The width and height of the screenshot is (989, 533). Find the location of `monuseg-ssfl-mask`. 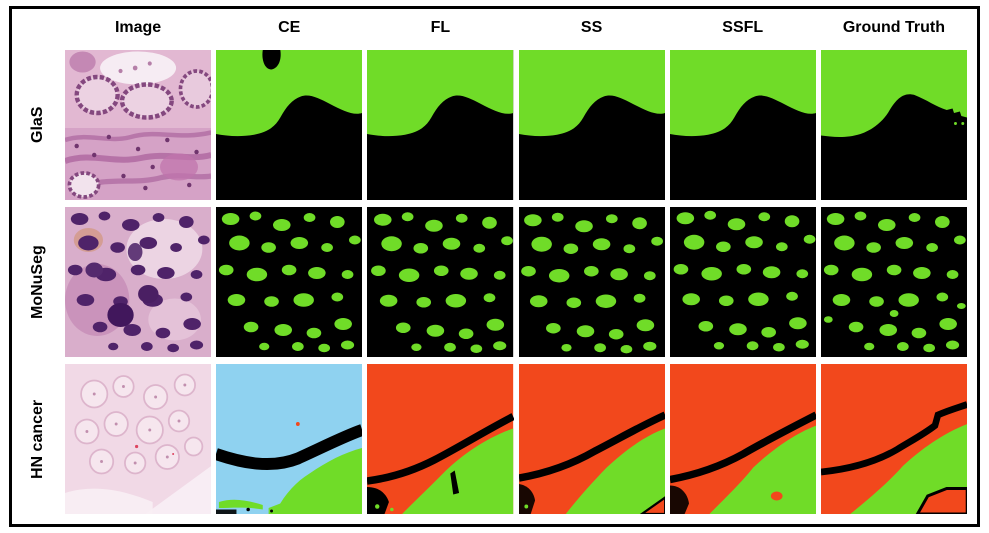

monuseg-ssfl-mask is located at coordinates (742, 282).